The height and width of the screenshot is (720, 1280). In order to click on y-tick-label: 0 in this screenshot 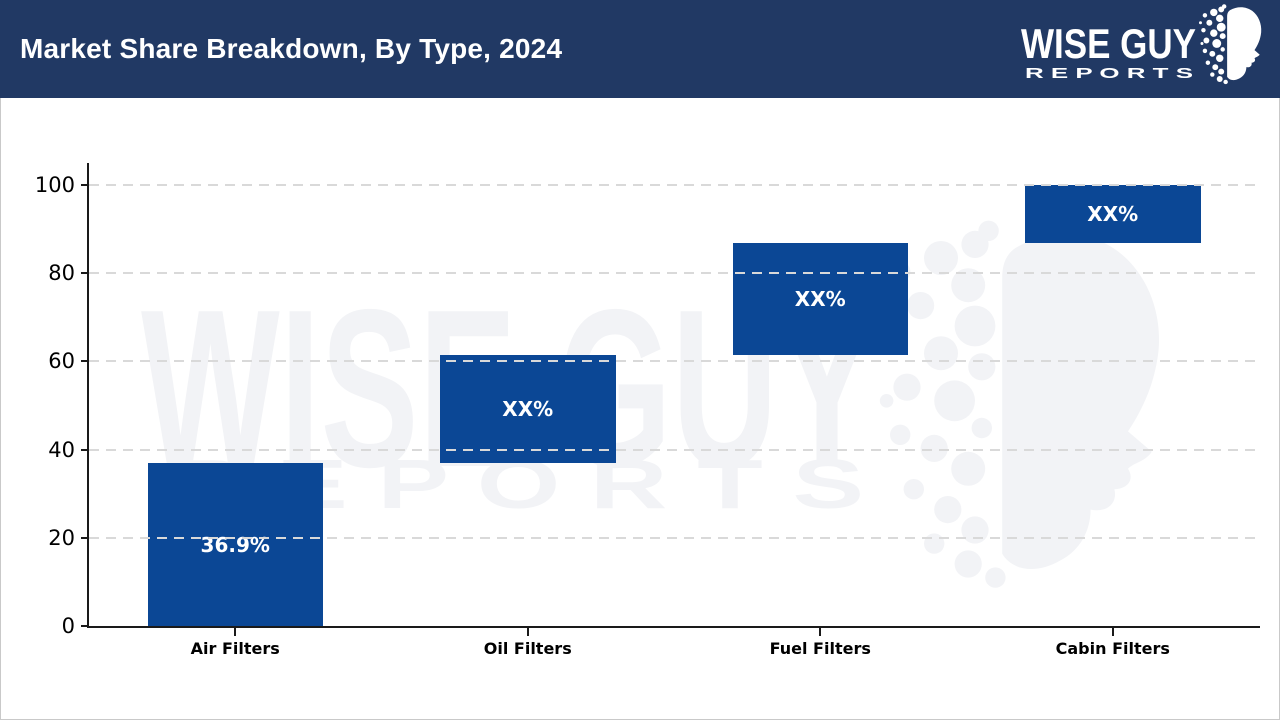, I will do `click(68, 626)`.